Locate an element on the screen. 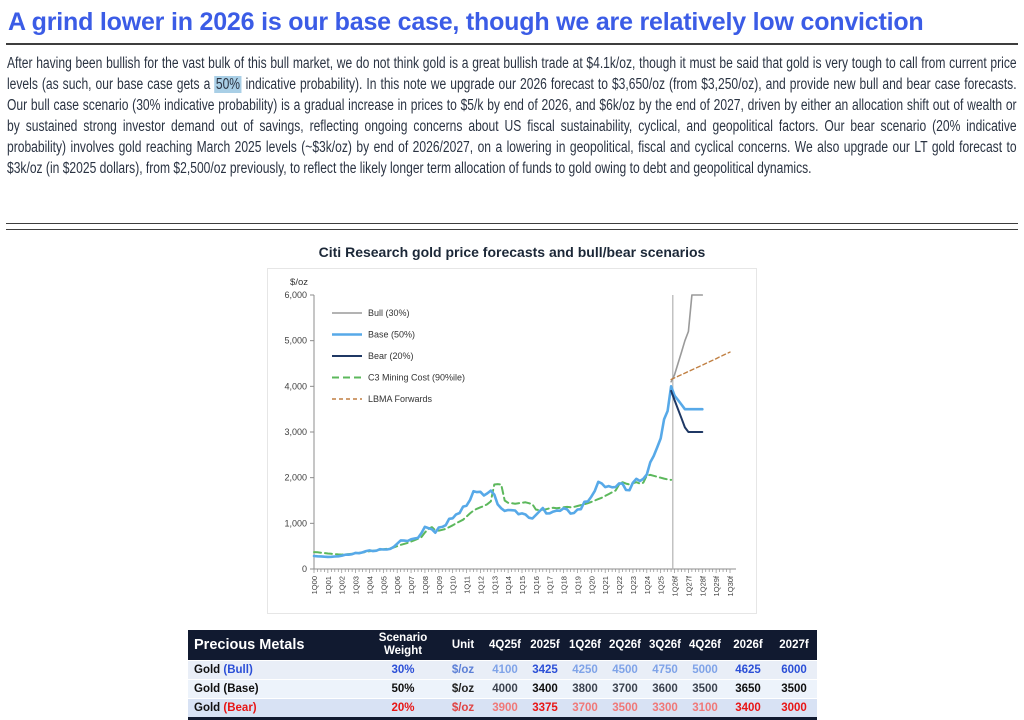 This screenshot has width=1024, height=720. column-header-2027f: 2027f is located at coordinates (794, 644).